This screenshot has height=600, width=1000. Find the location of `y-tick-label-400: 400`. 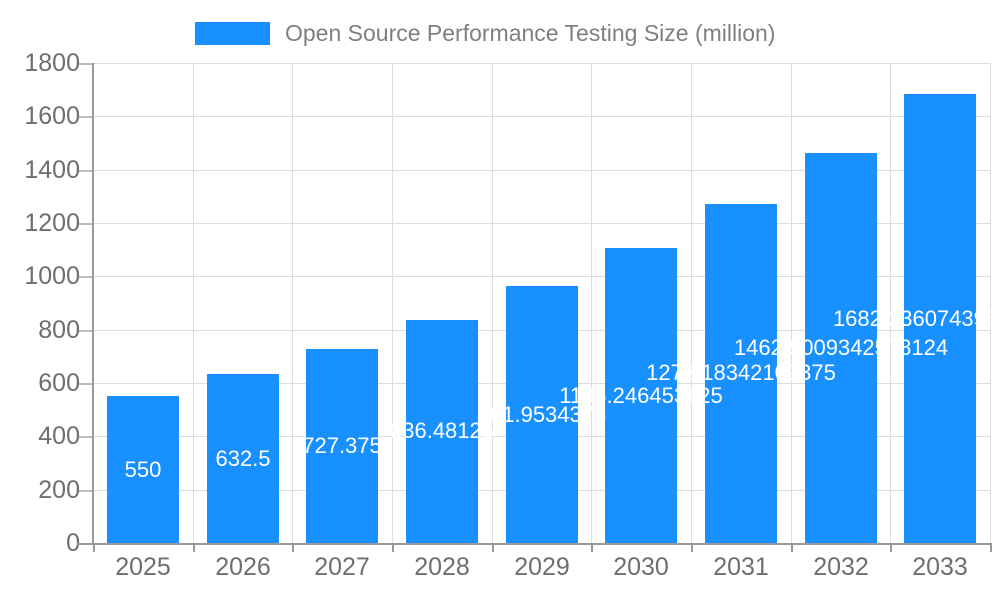

y-tick-label-400: 400 is located at coordinates (59, 436).